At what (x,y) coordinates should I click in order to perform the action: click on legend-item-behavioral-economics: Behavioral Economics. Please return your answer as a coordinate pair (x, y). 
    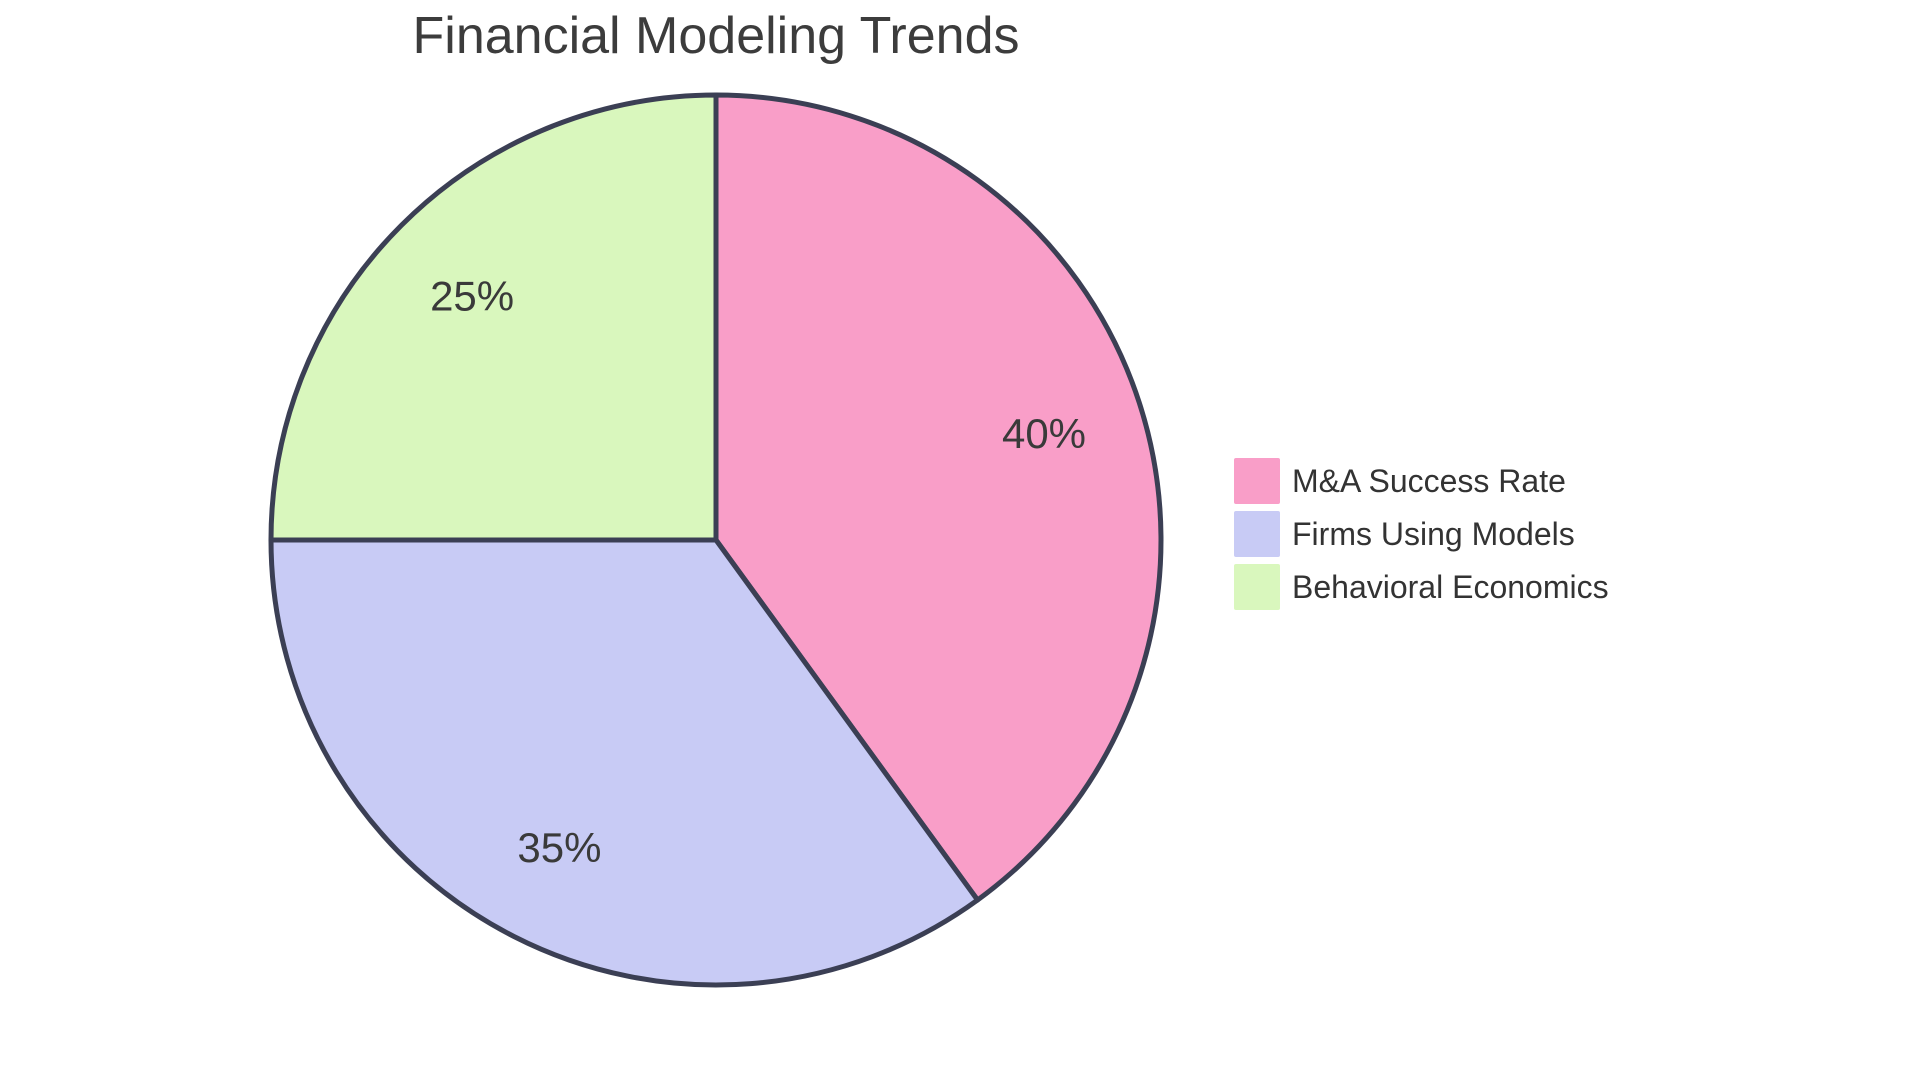
    Looking at the image, I should click on (1421, 587).